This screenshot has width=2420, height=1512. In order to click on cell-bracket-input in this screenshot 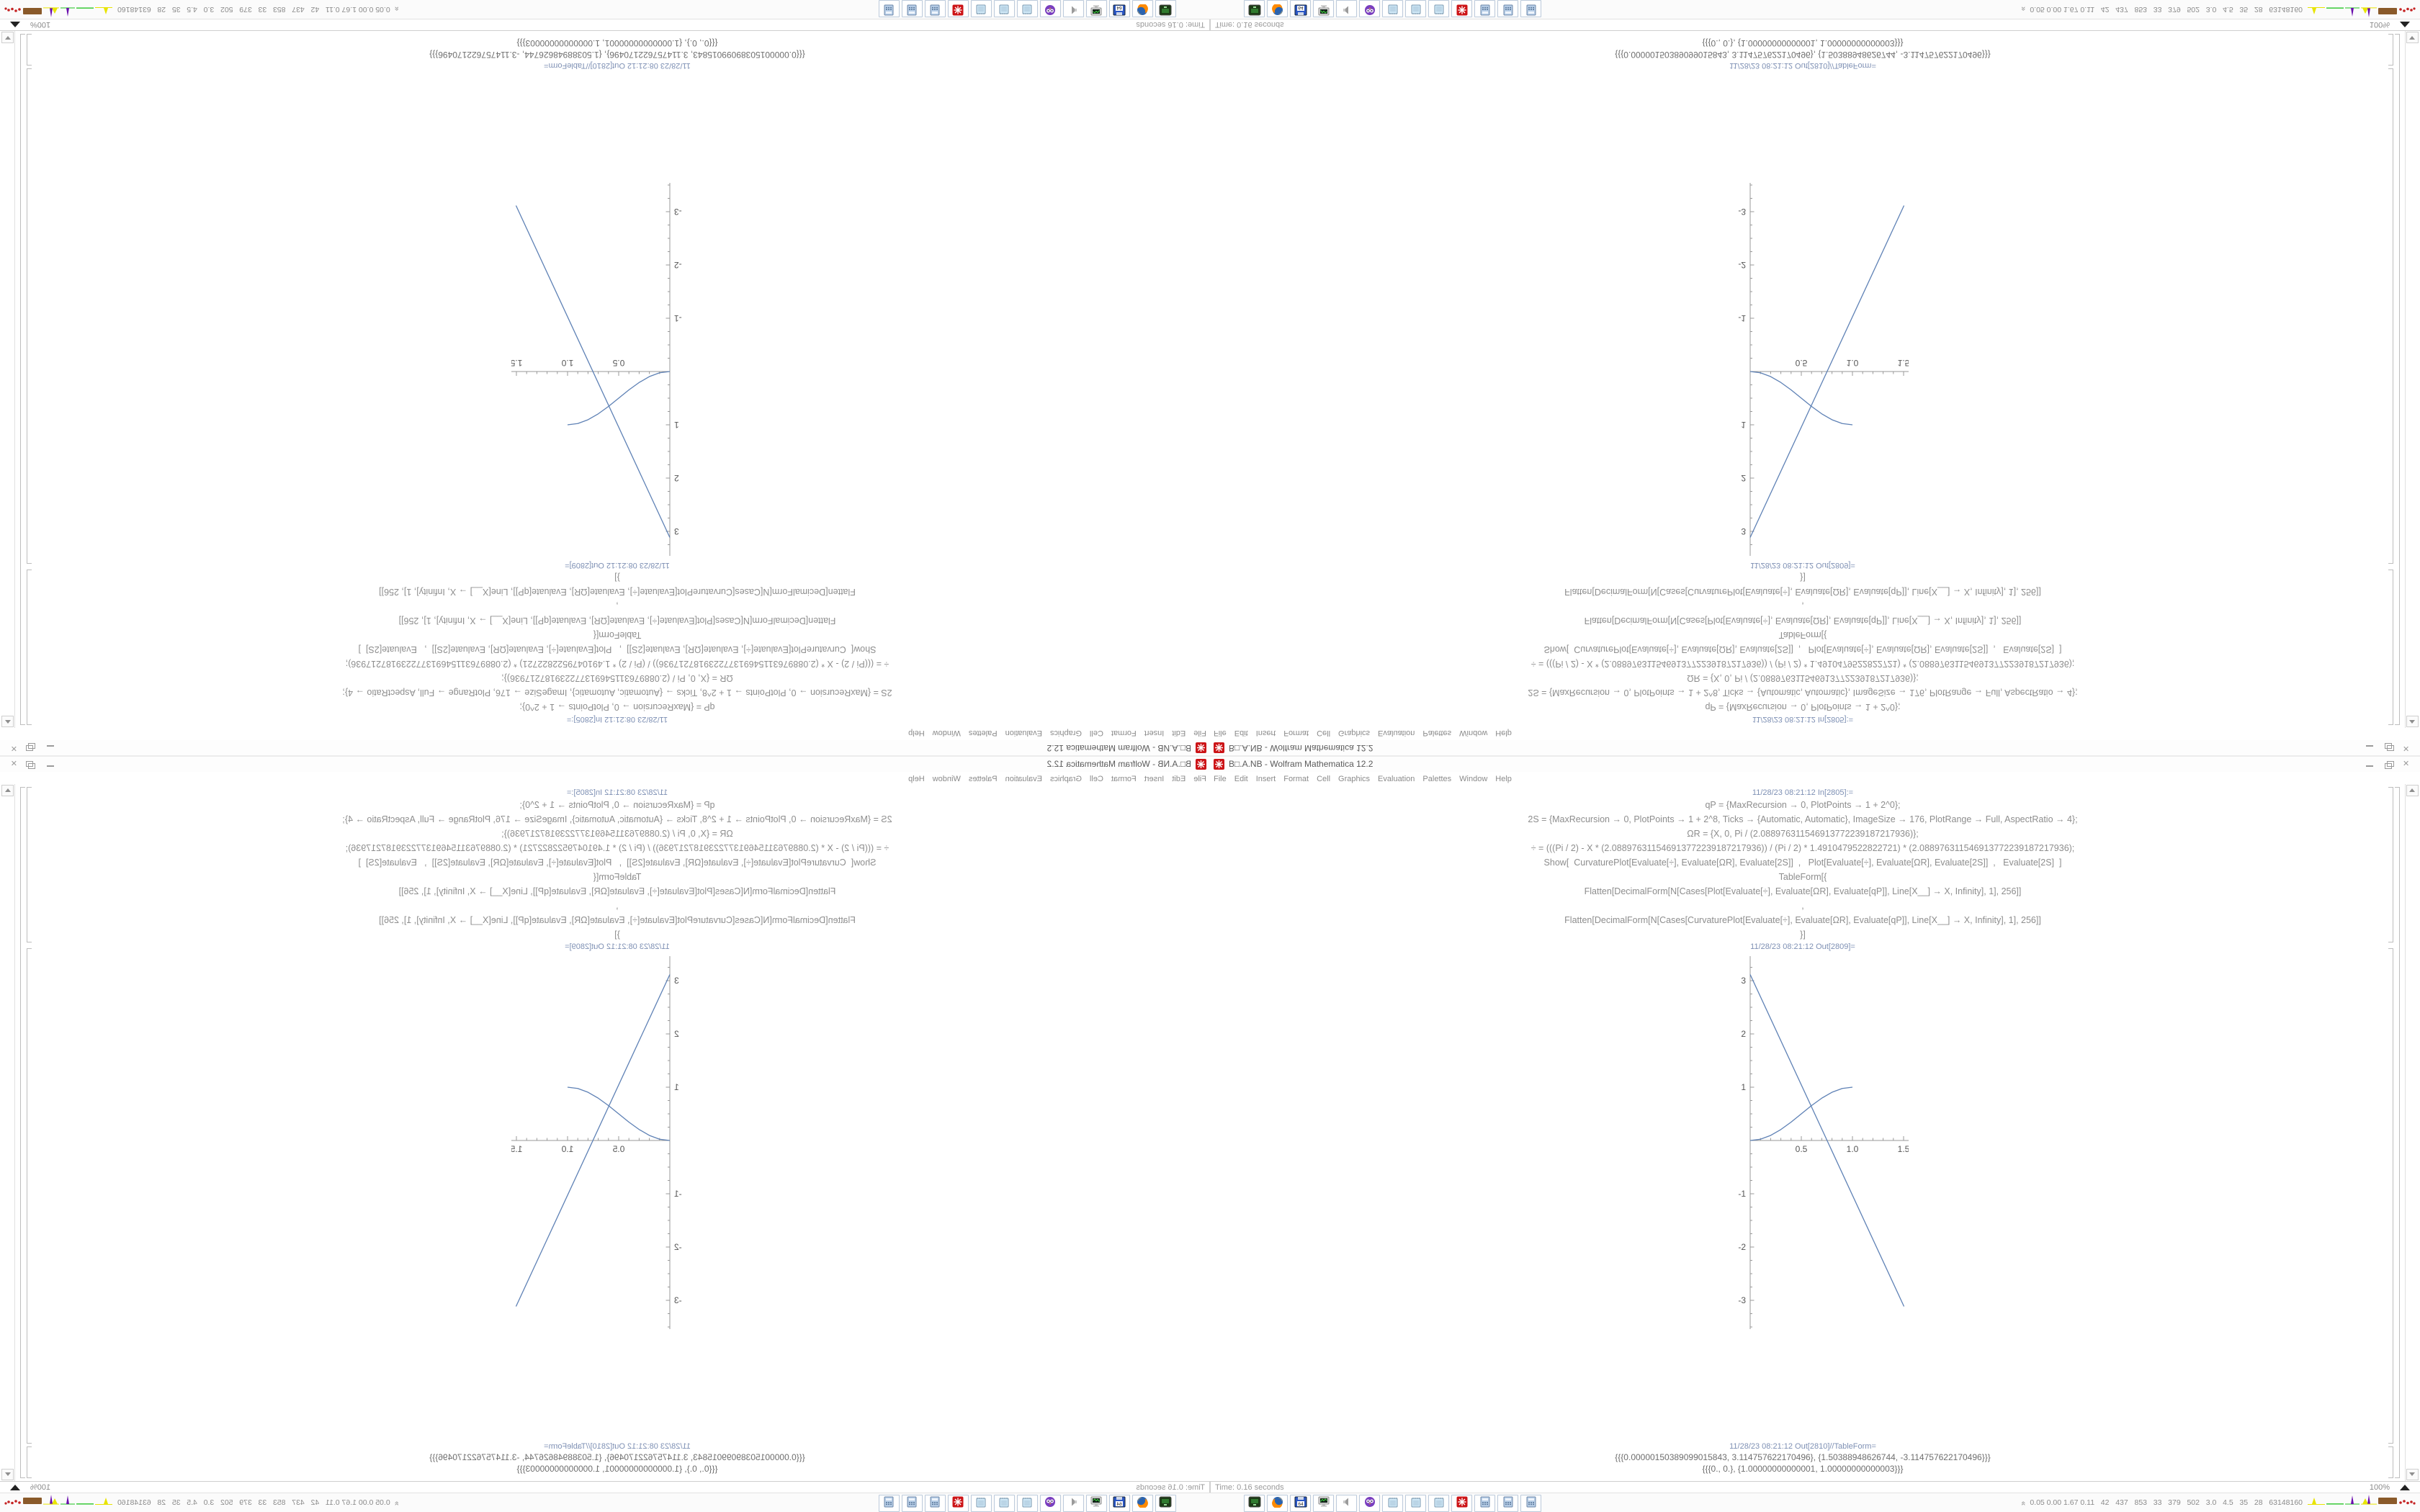, I will do `click(2390, 647)`.